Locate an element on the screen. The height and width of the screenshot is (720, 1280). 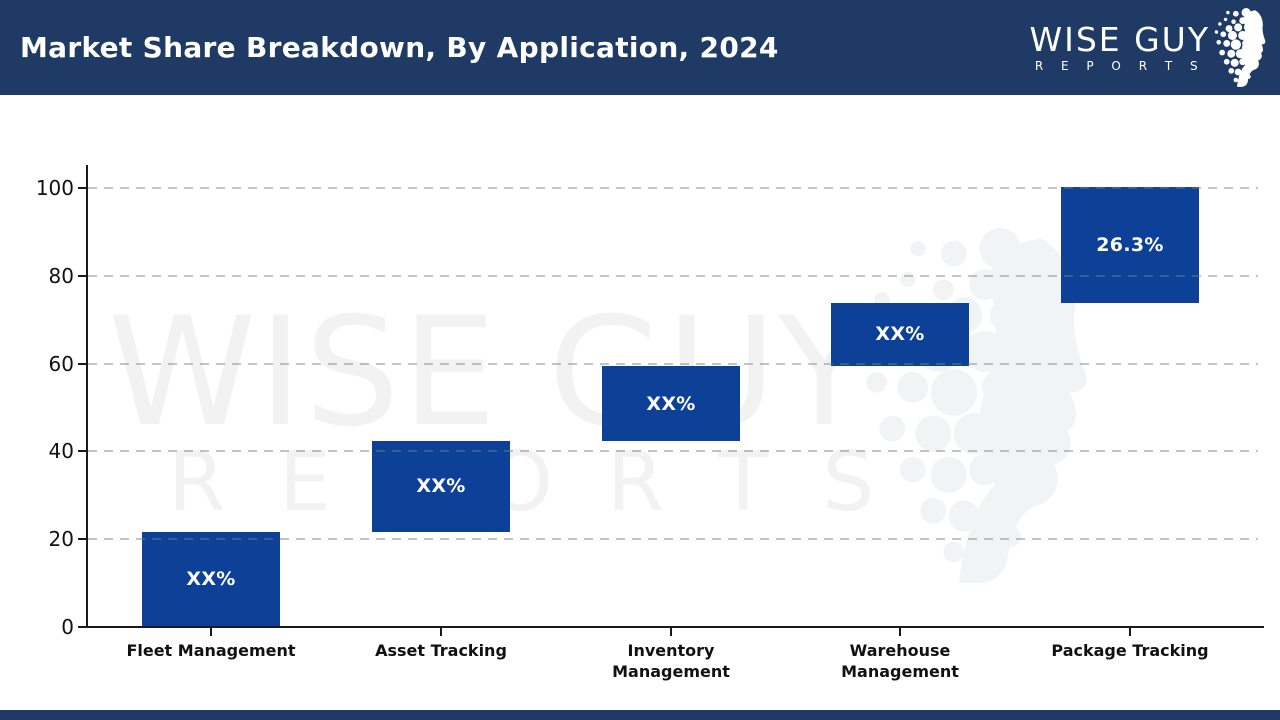
x-axis-category-label: Package Tracking is located at coordinates (1130, 650).